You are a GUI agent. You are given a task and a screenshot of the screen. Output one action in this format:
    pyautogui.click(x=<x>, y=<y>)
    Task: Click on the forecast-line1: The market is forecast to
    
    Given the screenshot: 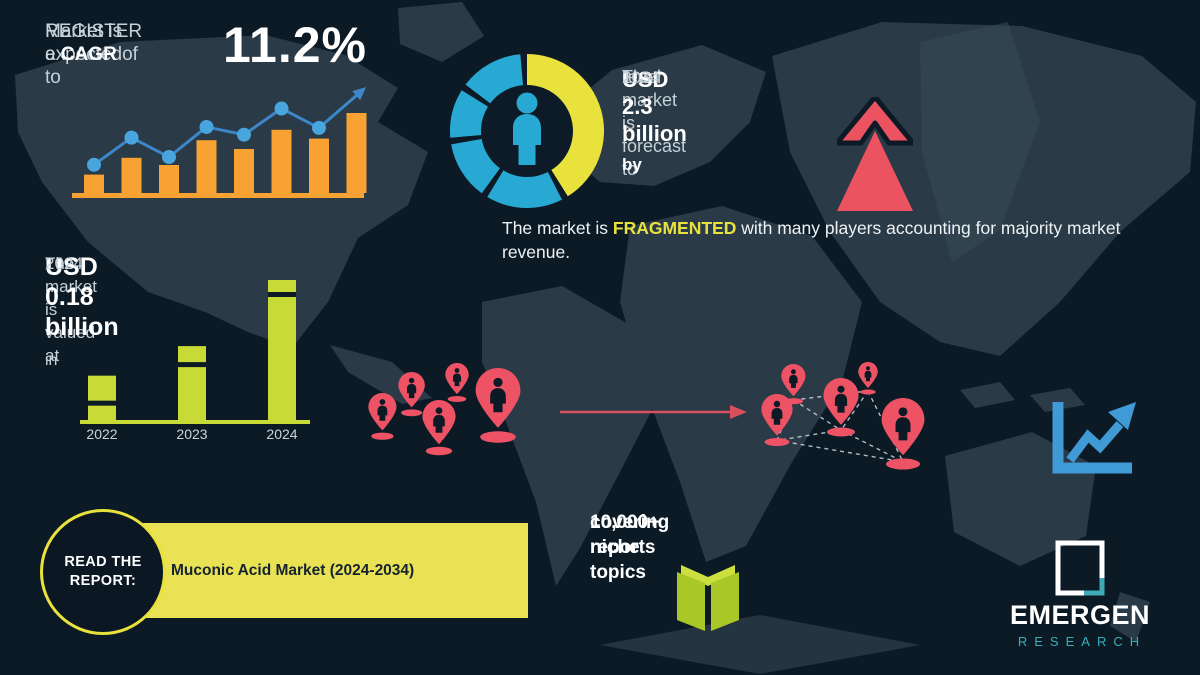 What is the action you would take?
    pyautogui.click(x=654, y=123)
    